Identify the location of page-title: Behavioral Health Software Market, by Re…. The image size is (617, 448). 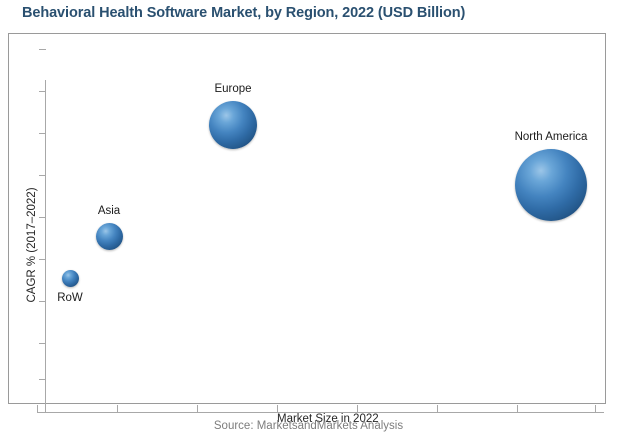
(244, 13).